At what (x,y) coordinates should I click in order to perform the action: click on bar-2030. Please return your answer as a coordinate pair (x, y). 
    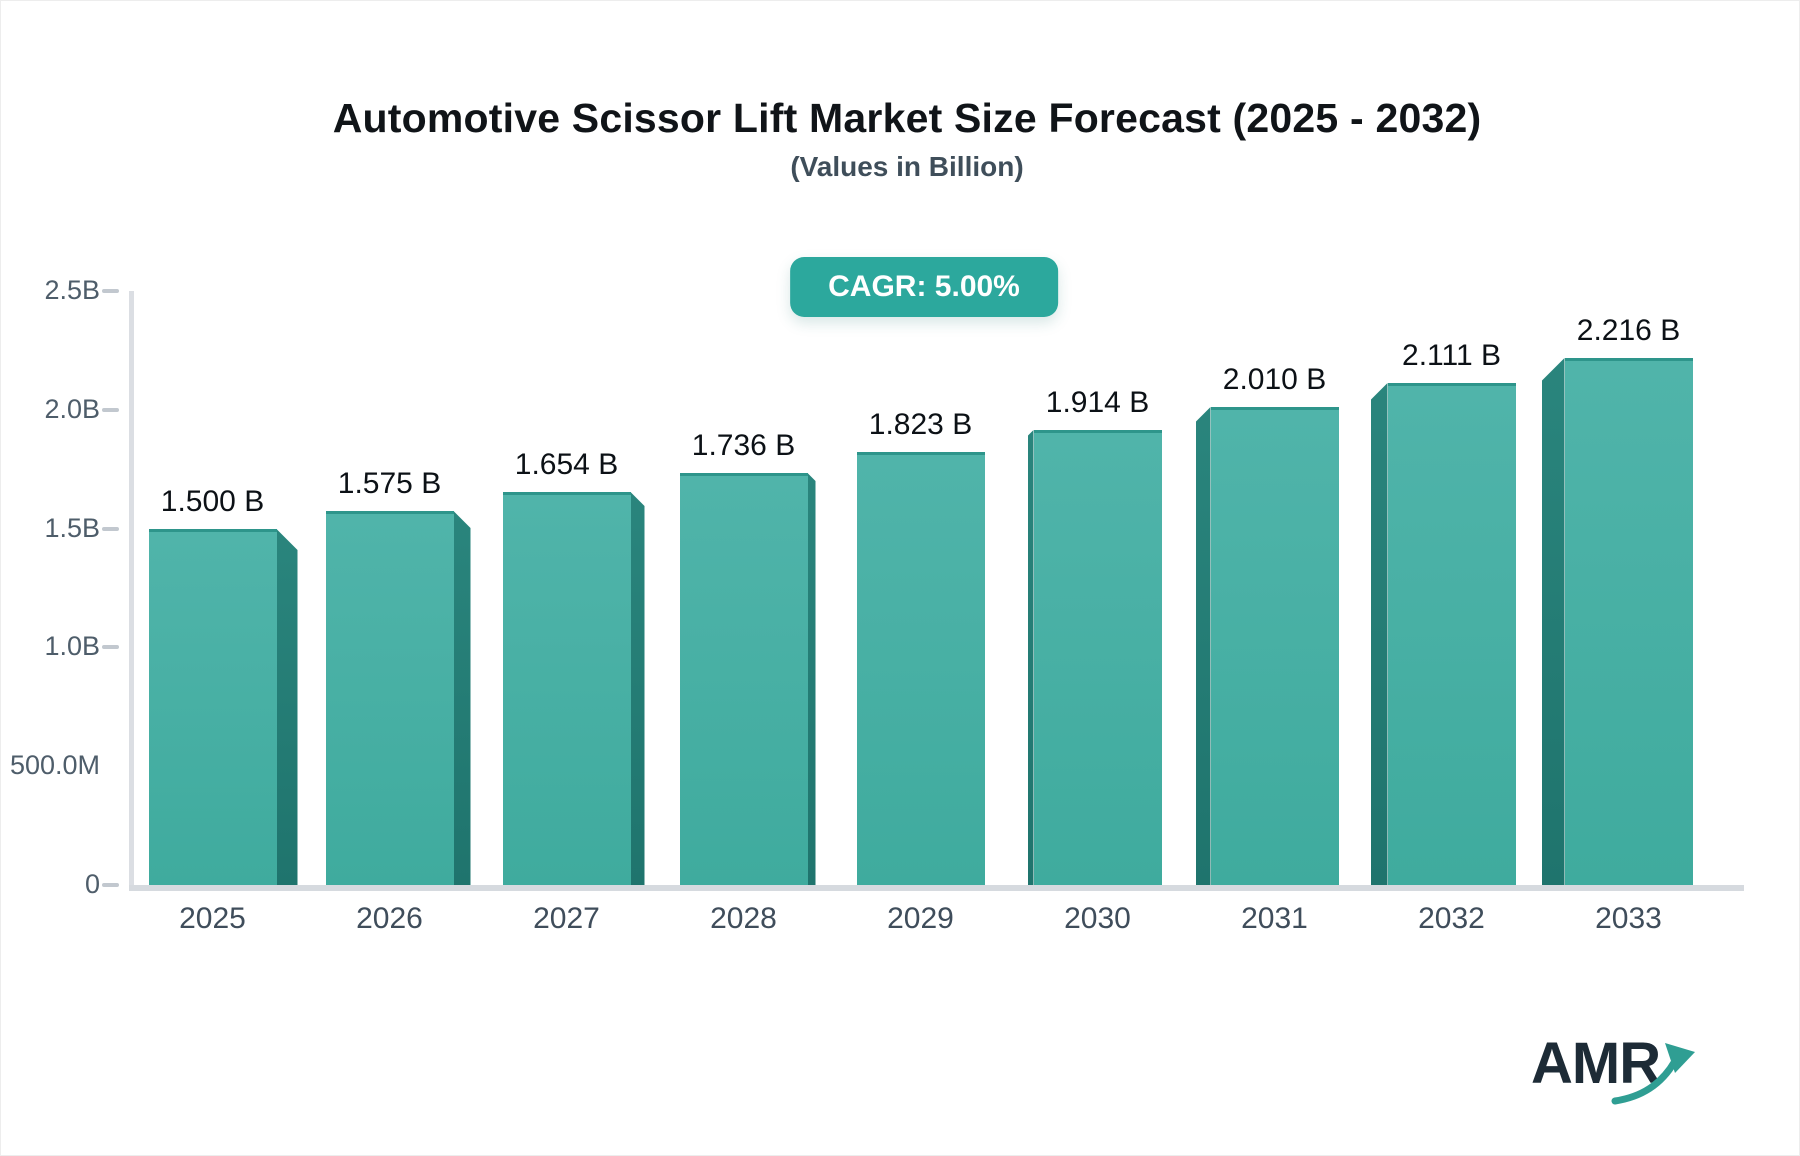
    Looking at the image, I should click on (1094, 657).